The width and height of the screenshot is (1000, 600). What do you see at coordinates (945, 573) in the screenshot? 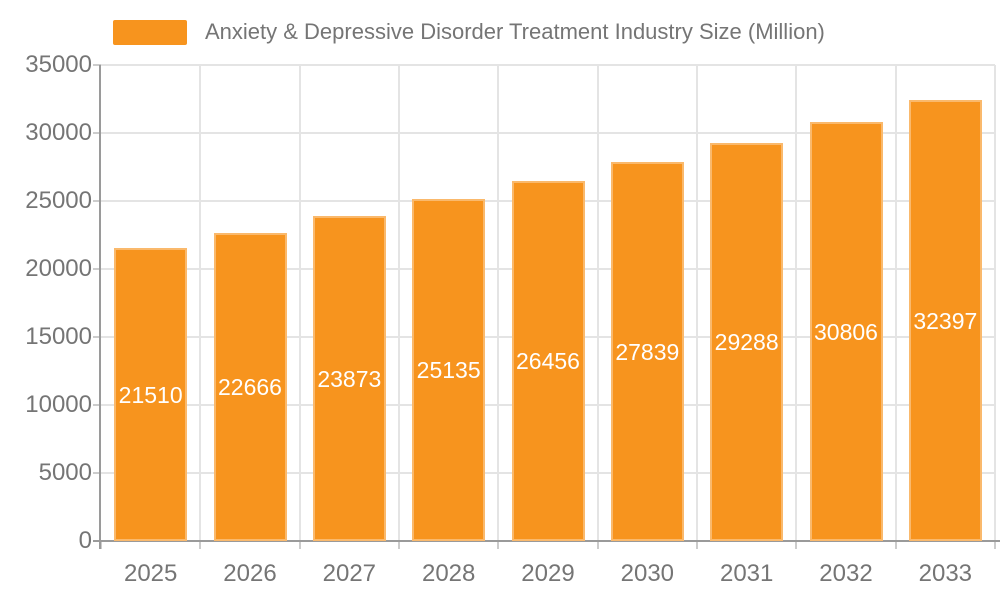
I see `x-tick-label: 2033` at bounding box center [945, 573].